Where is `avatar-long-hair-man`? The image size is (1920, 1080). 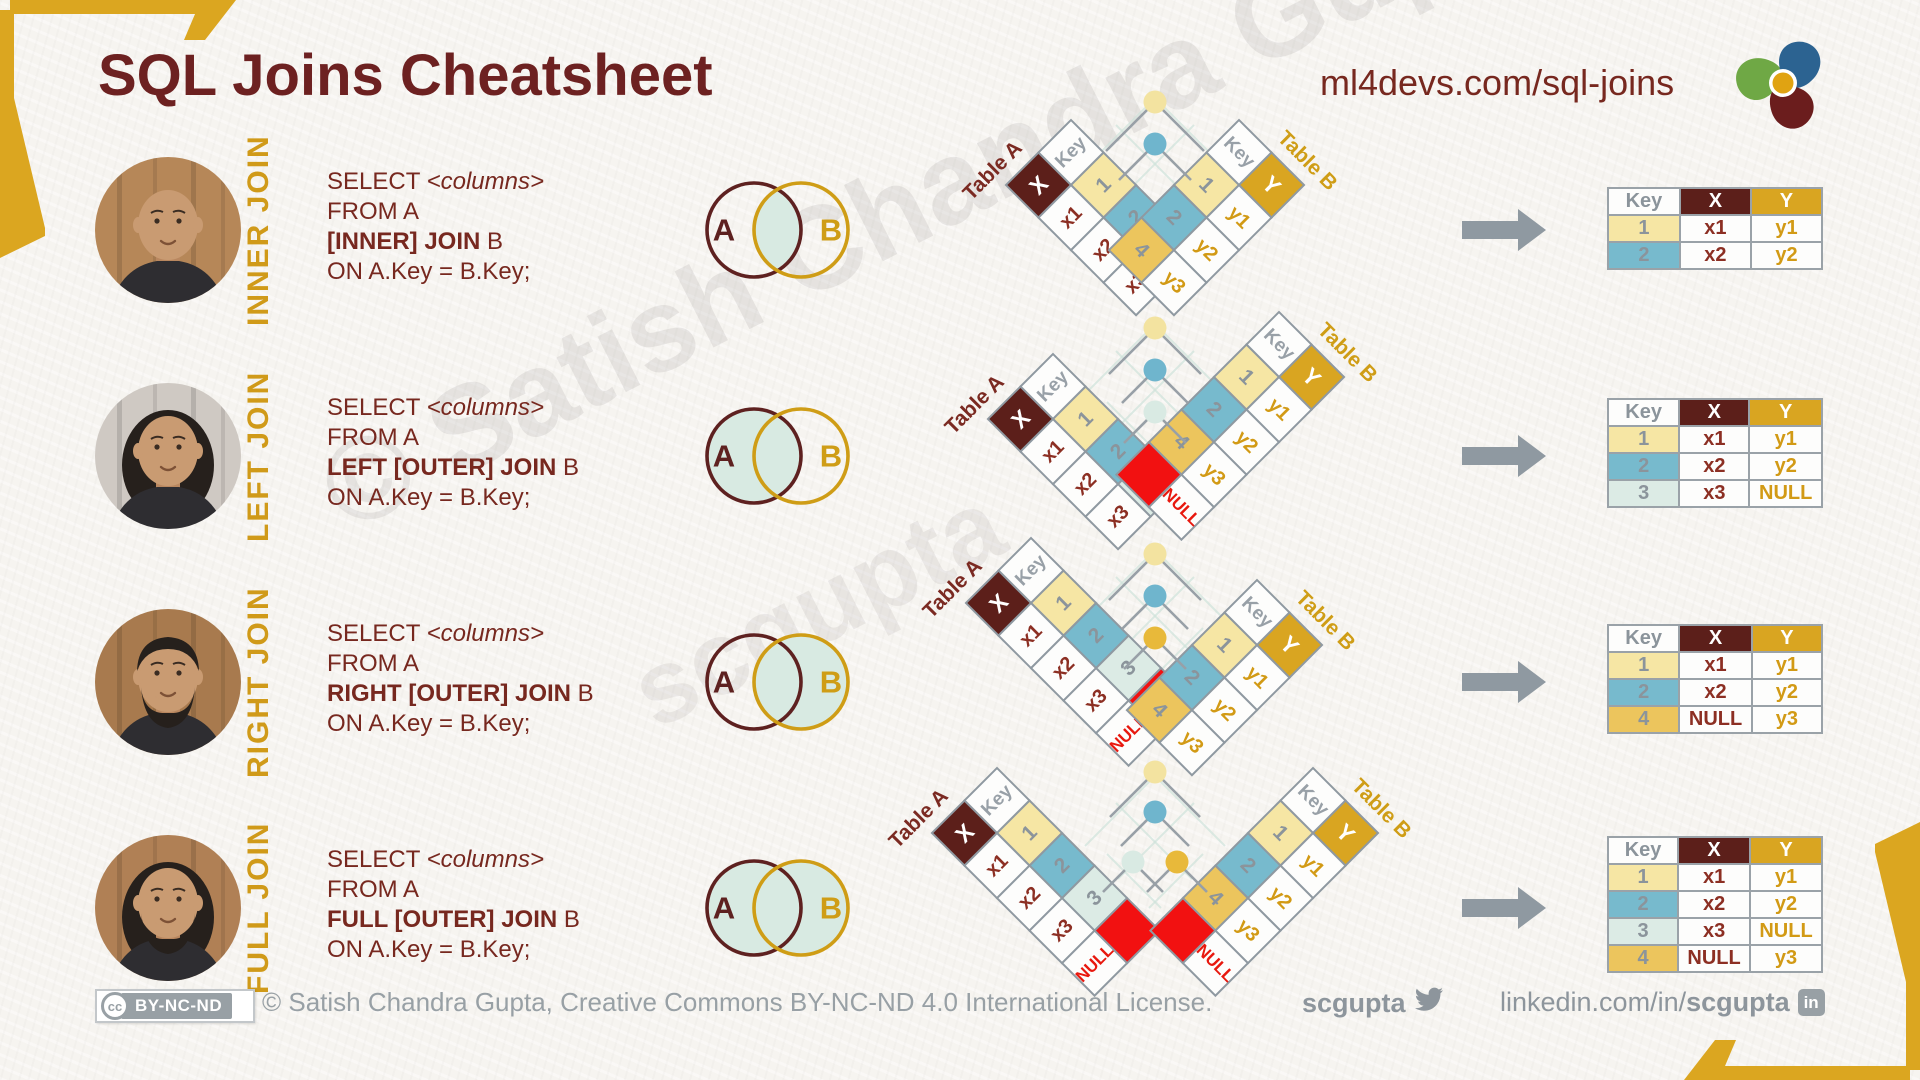 avatar-long-hair-man is located at coordinates (168, 458).